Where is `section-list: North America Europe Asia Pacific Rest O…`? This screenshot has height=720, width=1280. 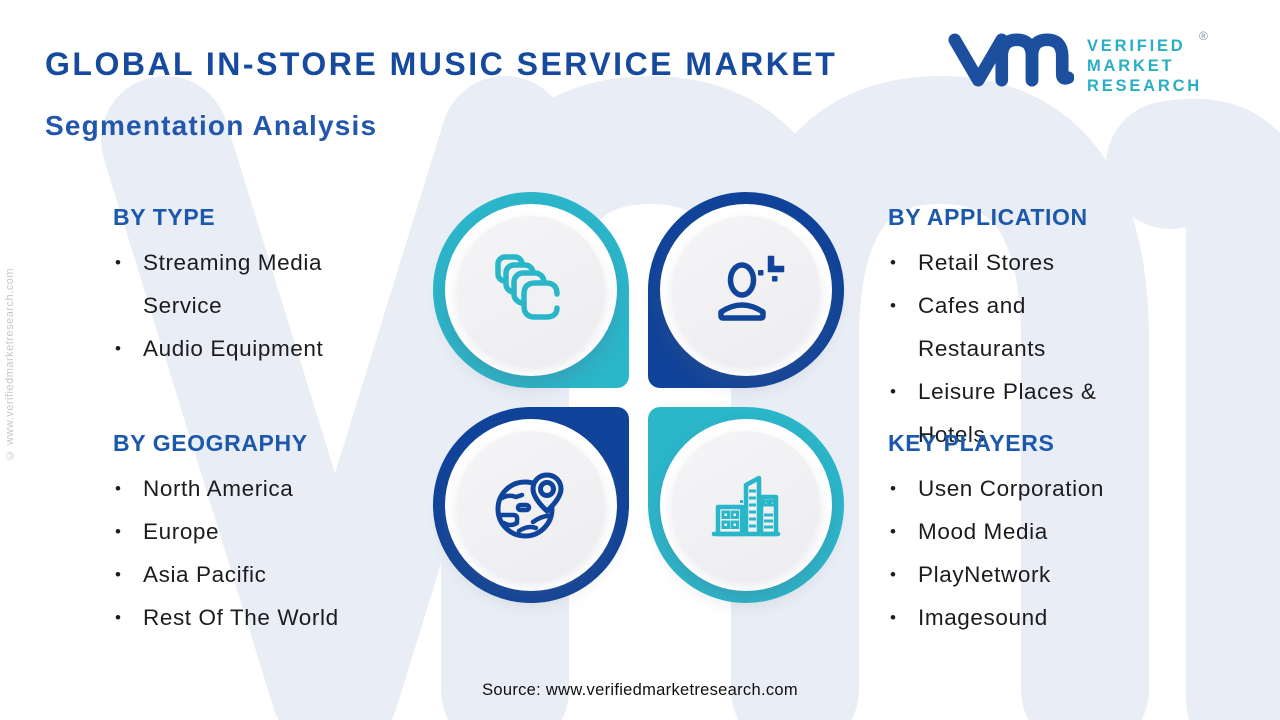 section-list: North America Europe Asia Pacific Rest O… is located at coordinates (263, 553).